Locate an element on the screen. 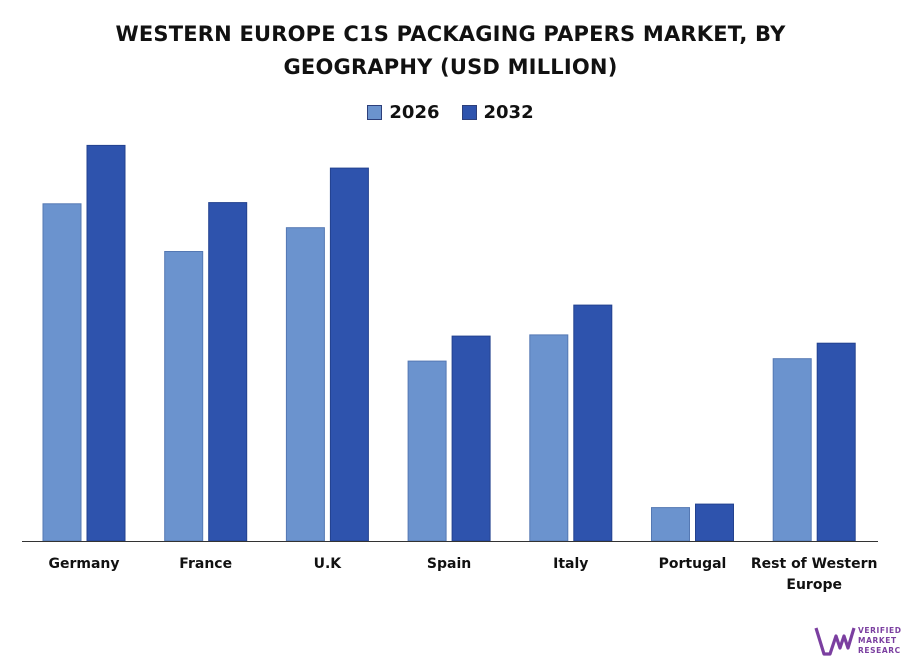 Image resolution: width=901 pixels, height=664 pixels. bar-2026-rest-of-western-europe is located at coordinates (792, 450).